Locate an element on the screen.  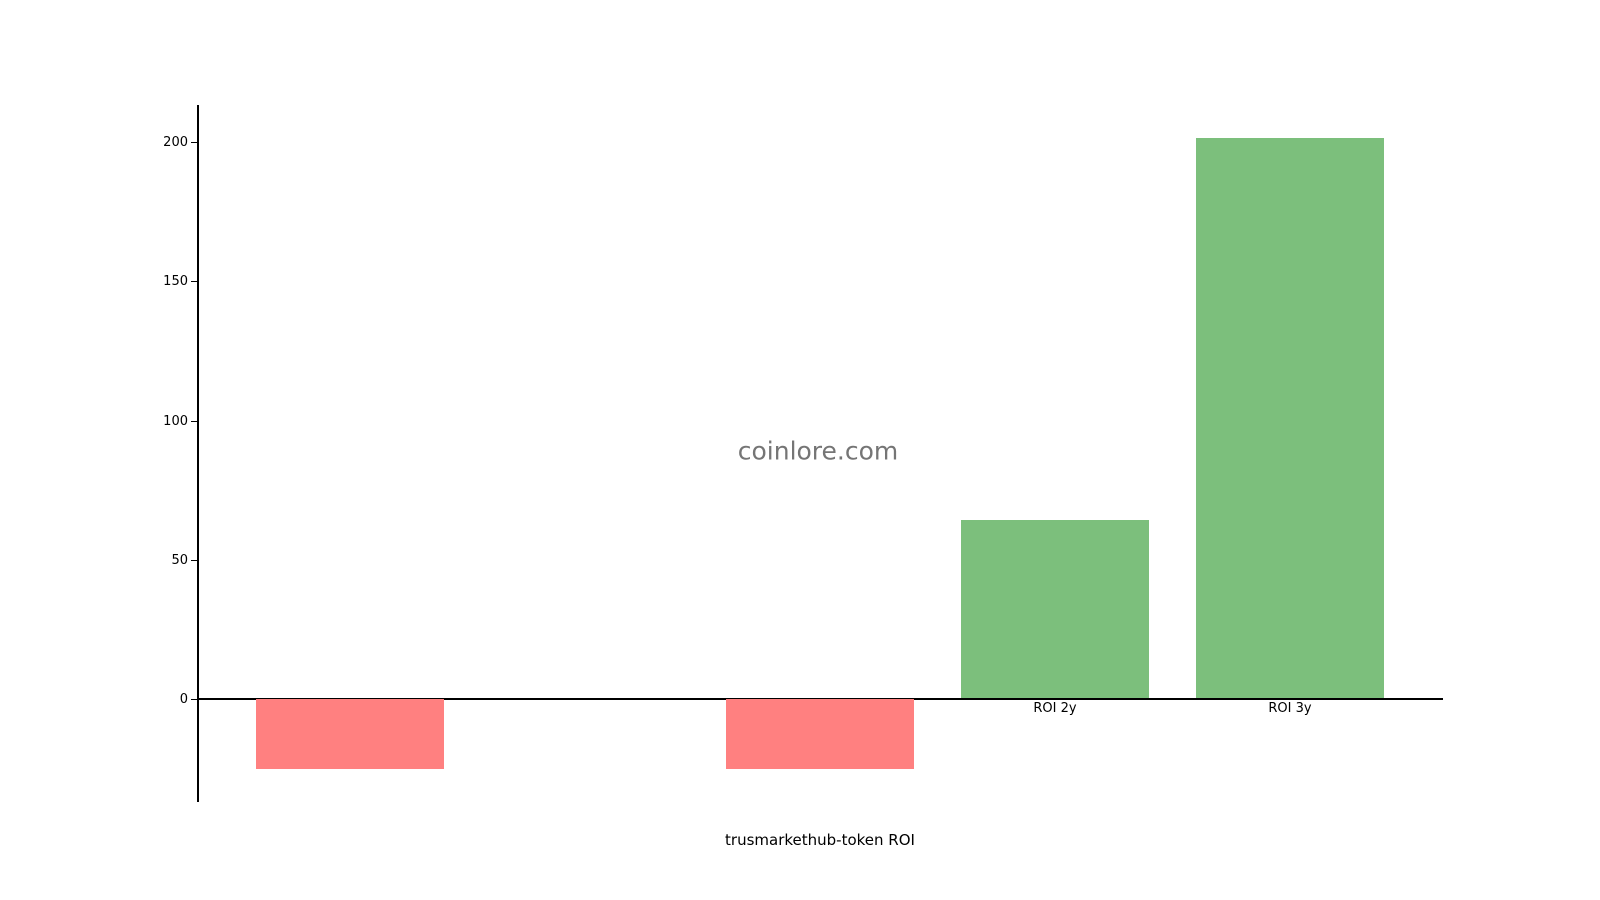
bar-roi-3y is located at coordinates (1290, 418).